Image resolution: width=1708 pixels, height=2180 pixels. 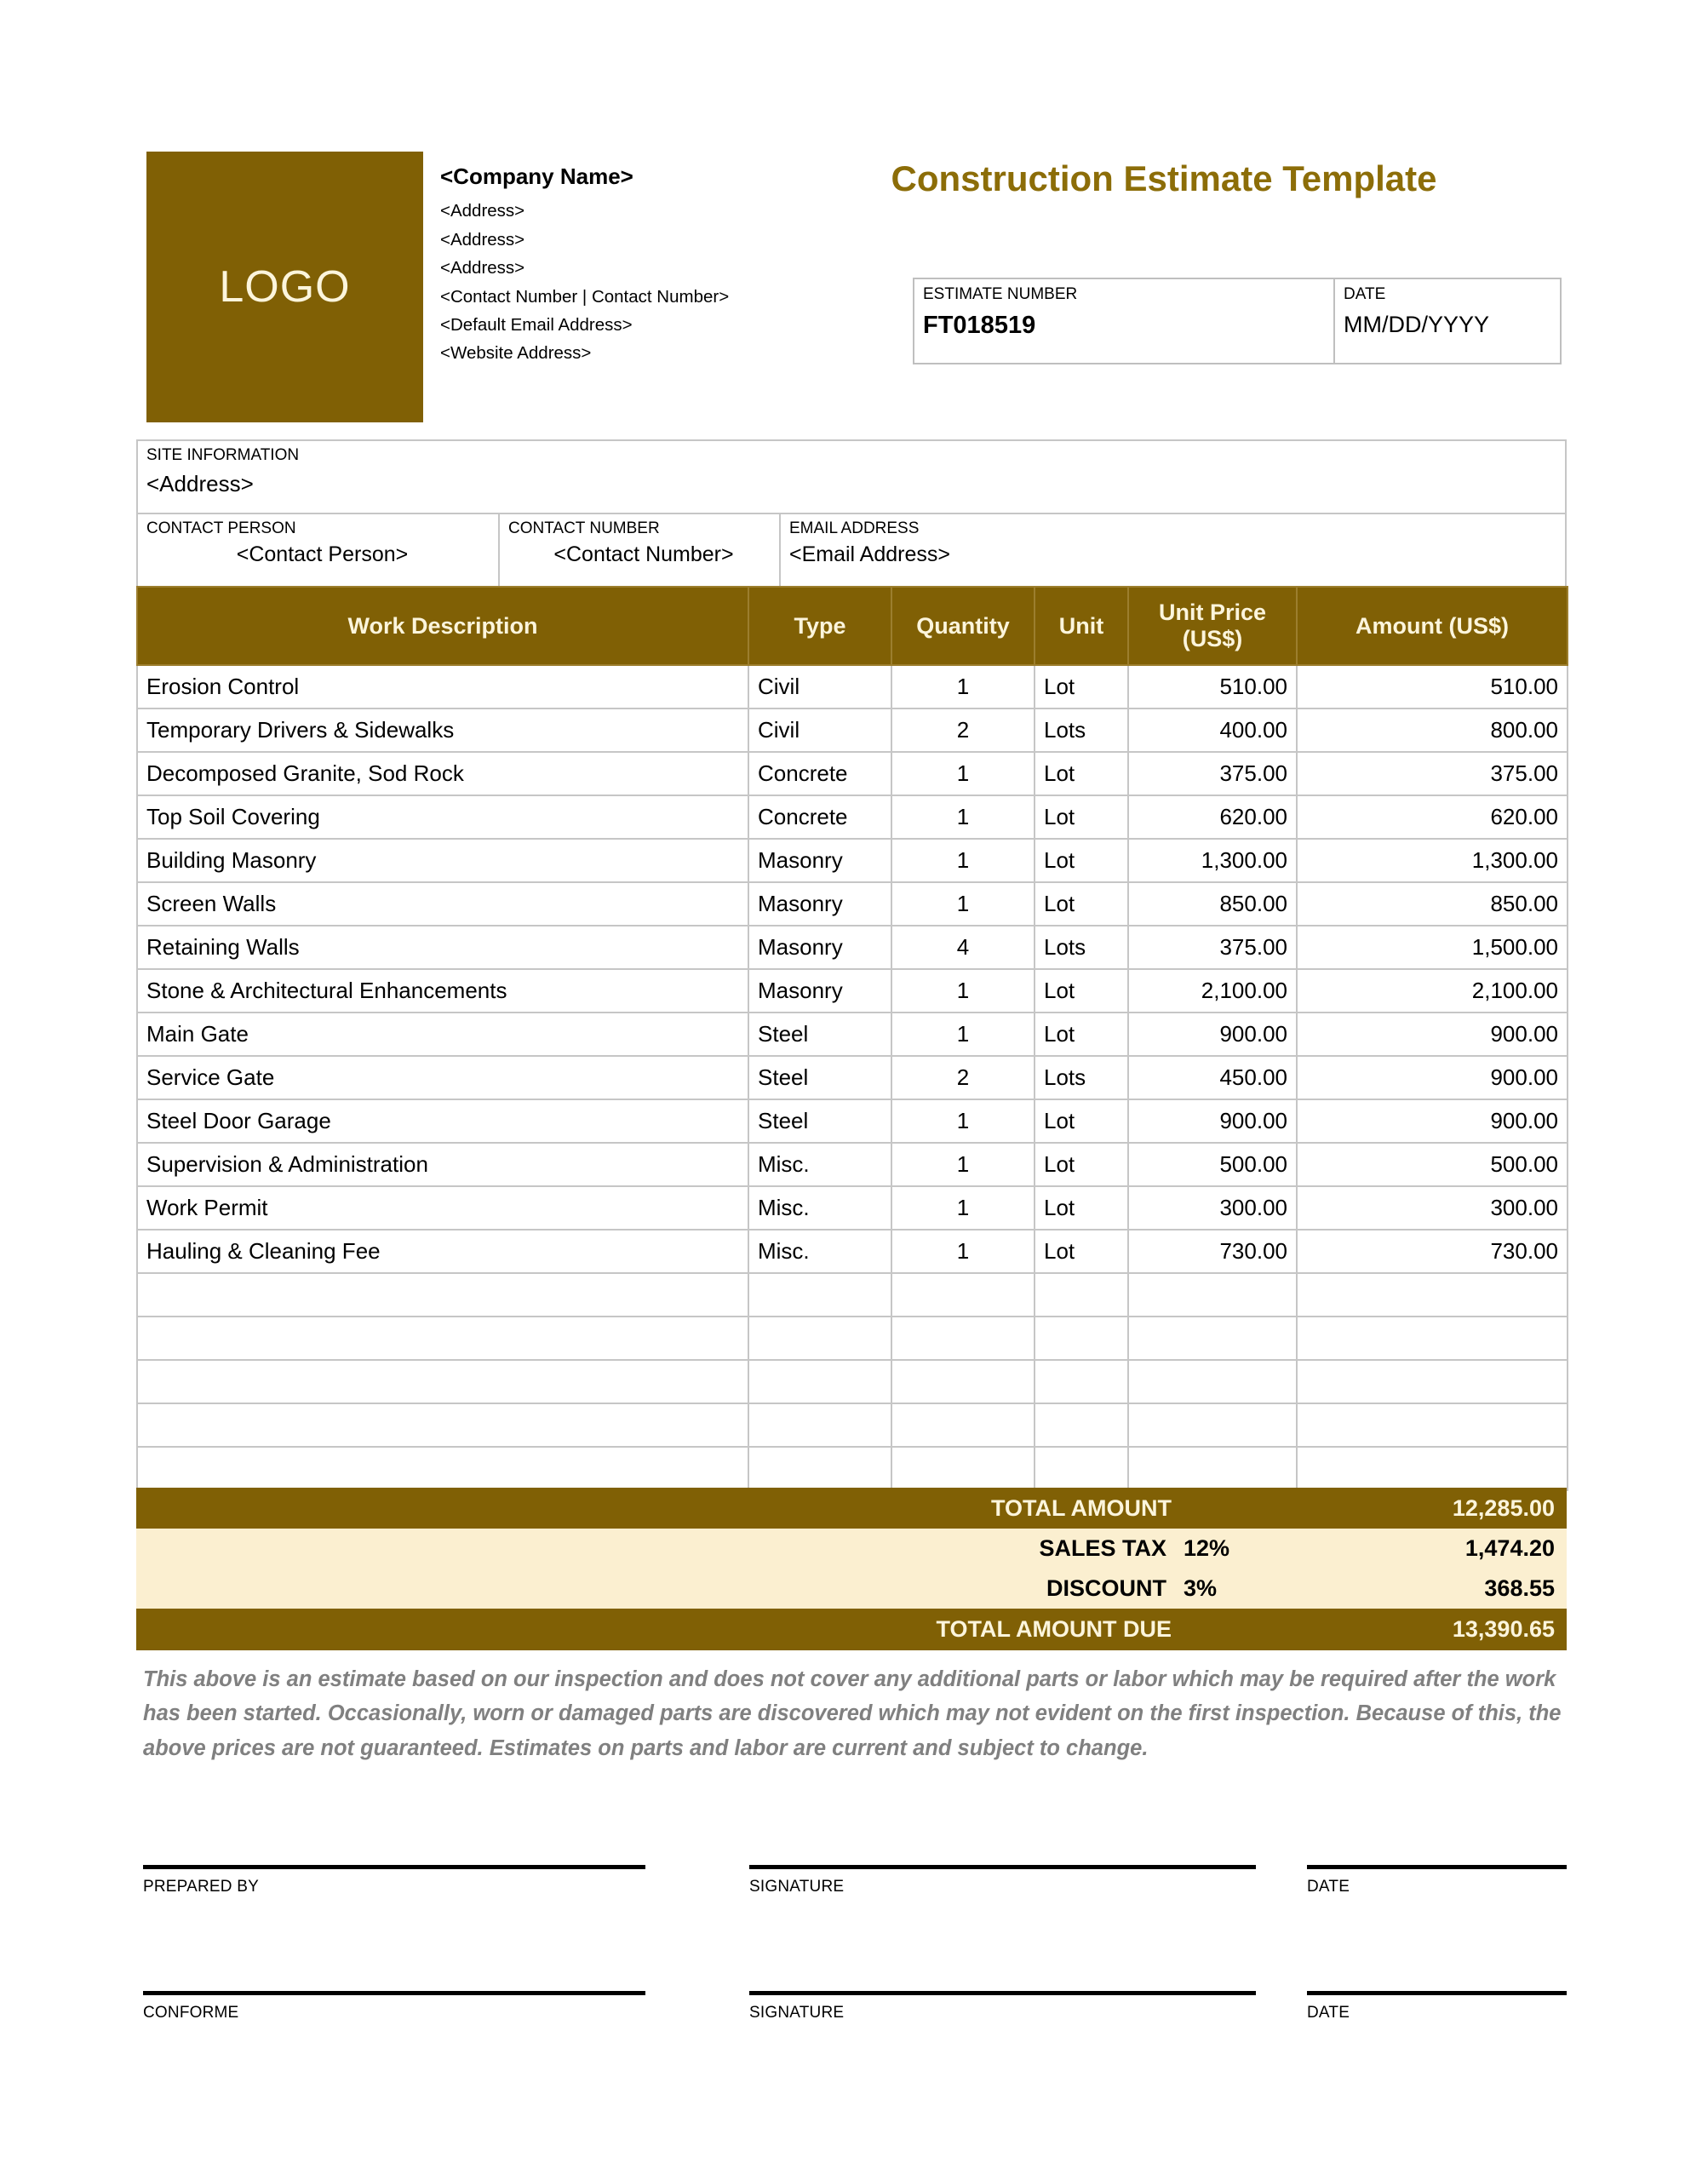 What do you see at coordinates (1213, 1208) in the screenshot?
I see `cell-unit-price: 300.00` at bounding box center [1213, 1208].